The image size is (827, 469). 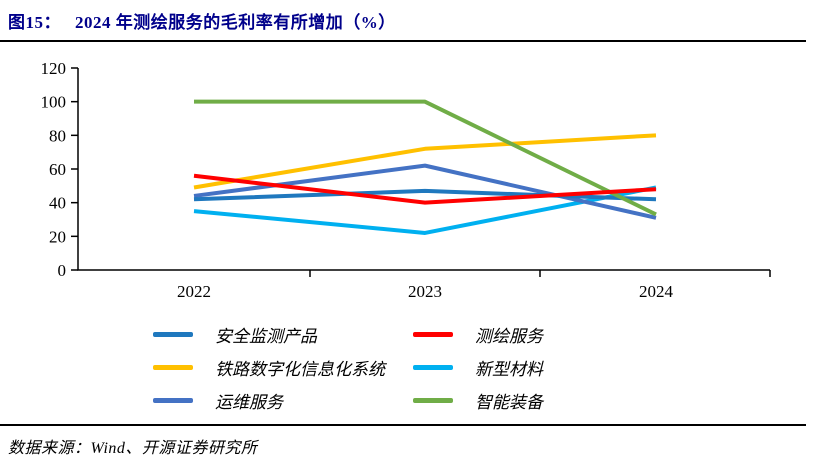 What do you see at coordinates (509, 402) in the screenshot?
I see `legend-label: 智能装备` at bounding box center [509, 402].